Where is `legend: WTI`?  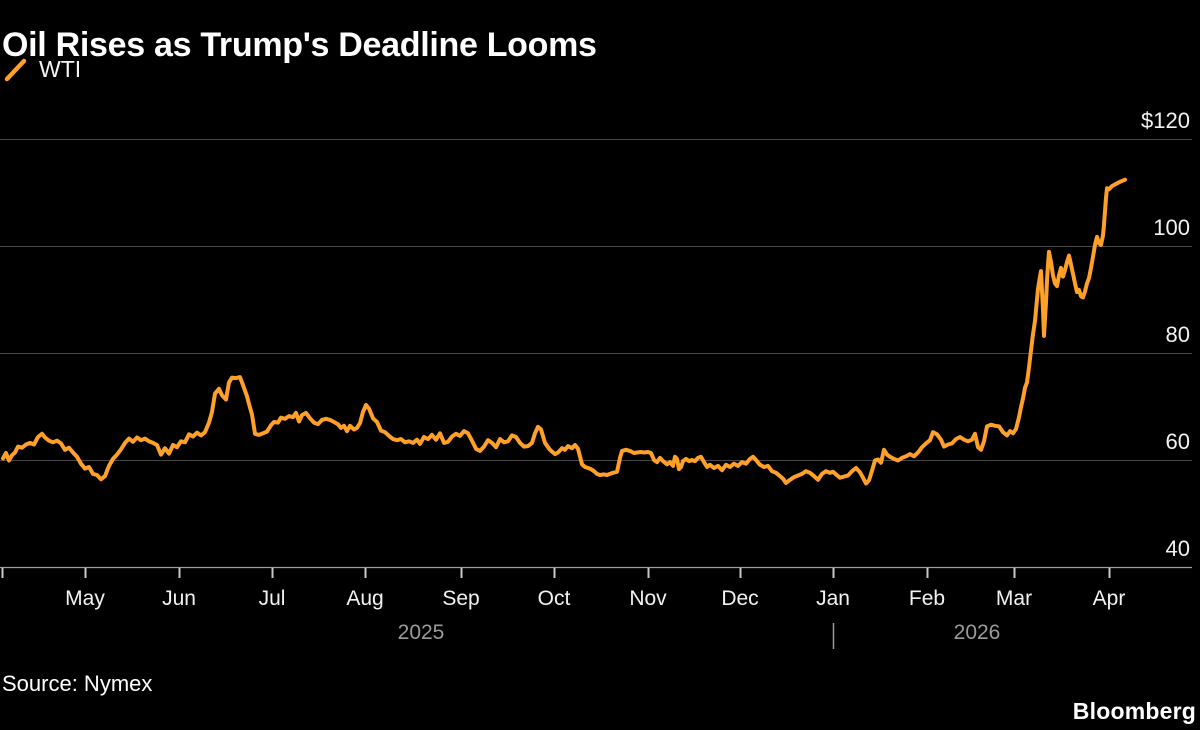
legend: WTI is located at coordinates (42, 69).